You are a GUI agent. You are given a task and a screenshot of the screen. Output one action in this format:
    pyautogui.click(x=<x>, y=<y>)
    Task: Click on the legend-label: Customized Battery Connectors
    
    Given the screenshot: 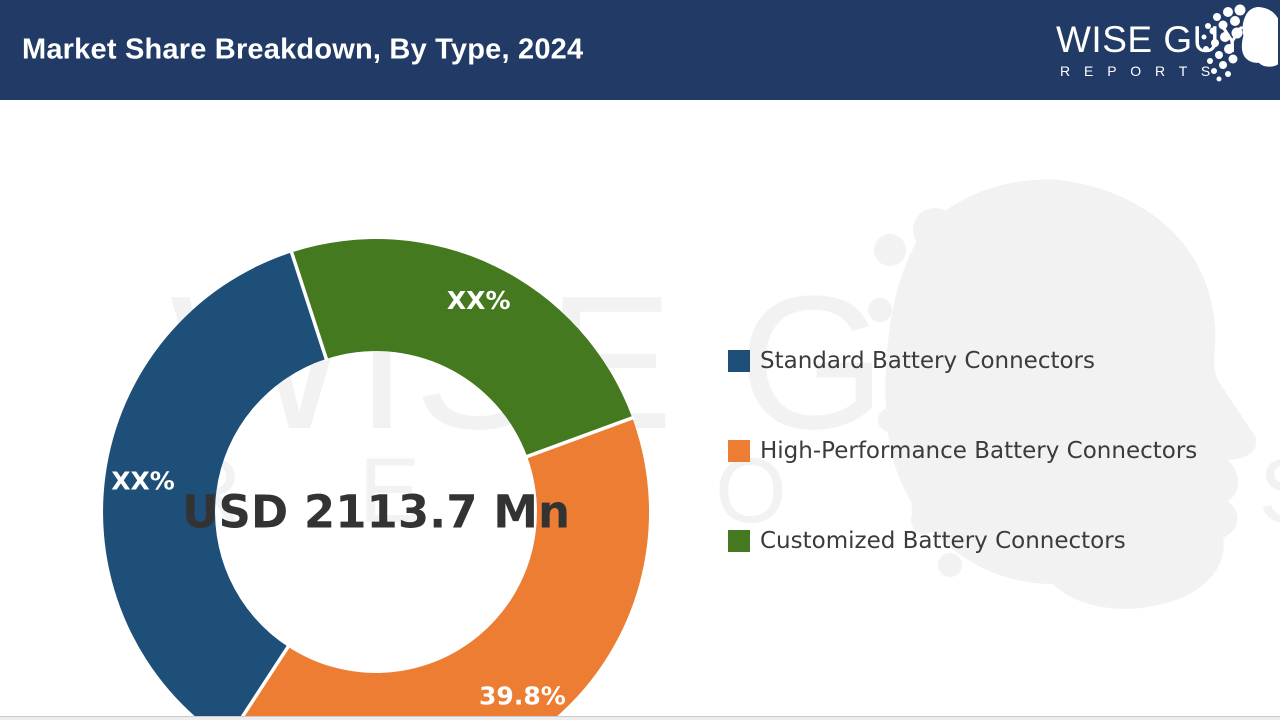 What is the action you would take?
    pyautogui.click(x=943, y=541)
    